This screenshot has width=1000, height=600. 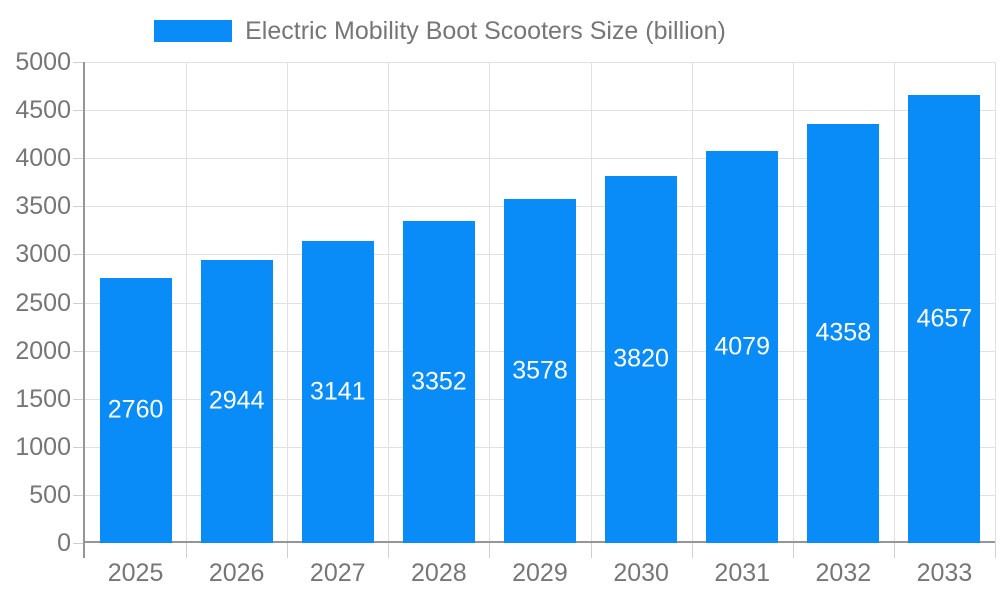 I want to click on y-tick-label: 1000, so click(x=43, y=446).